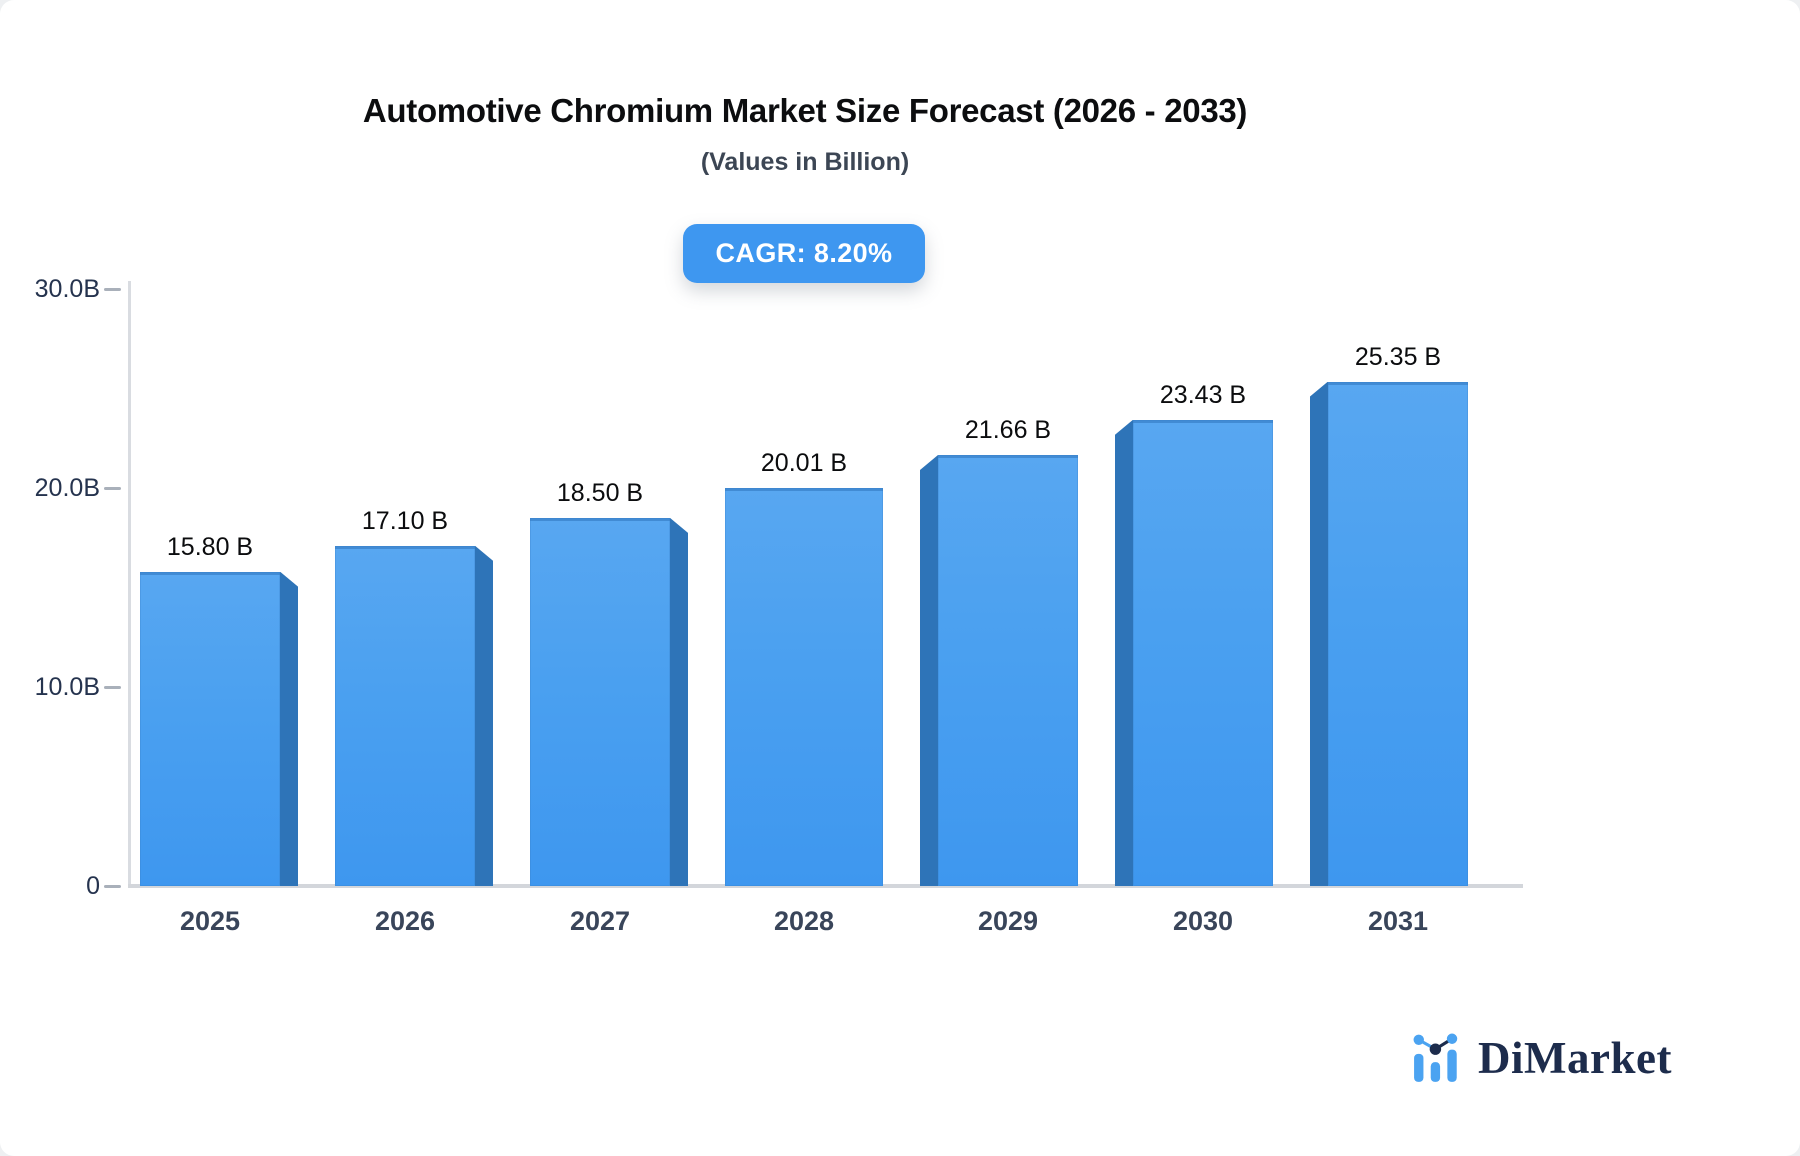 The height and width of the screenshot is (1156, 1800). I want to click on bar-value-label: 21.66 B, so click(1008, 429).